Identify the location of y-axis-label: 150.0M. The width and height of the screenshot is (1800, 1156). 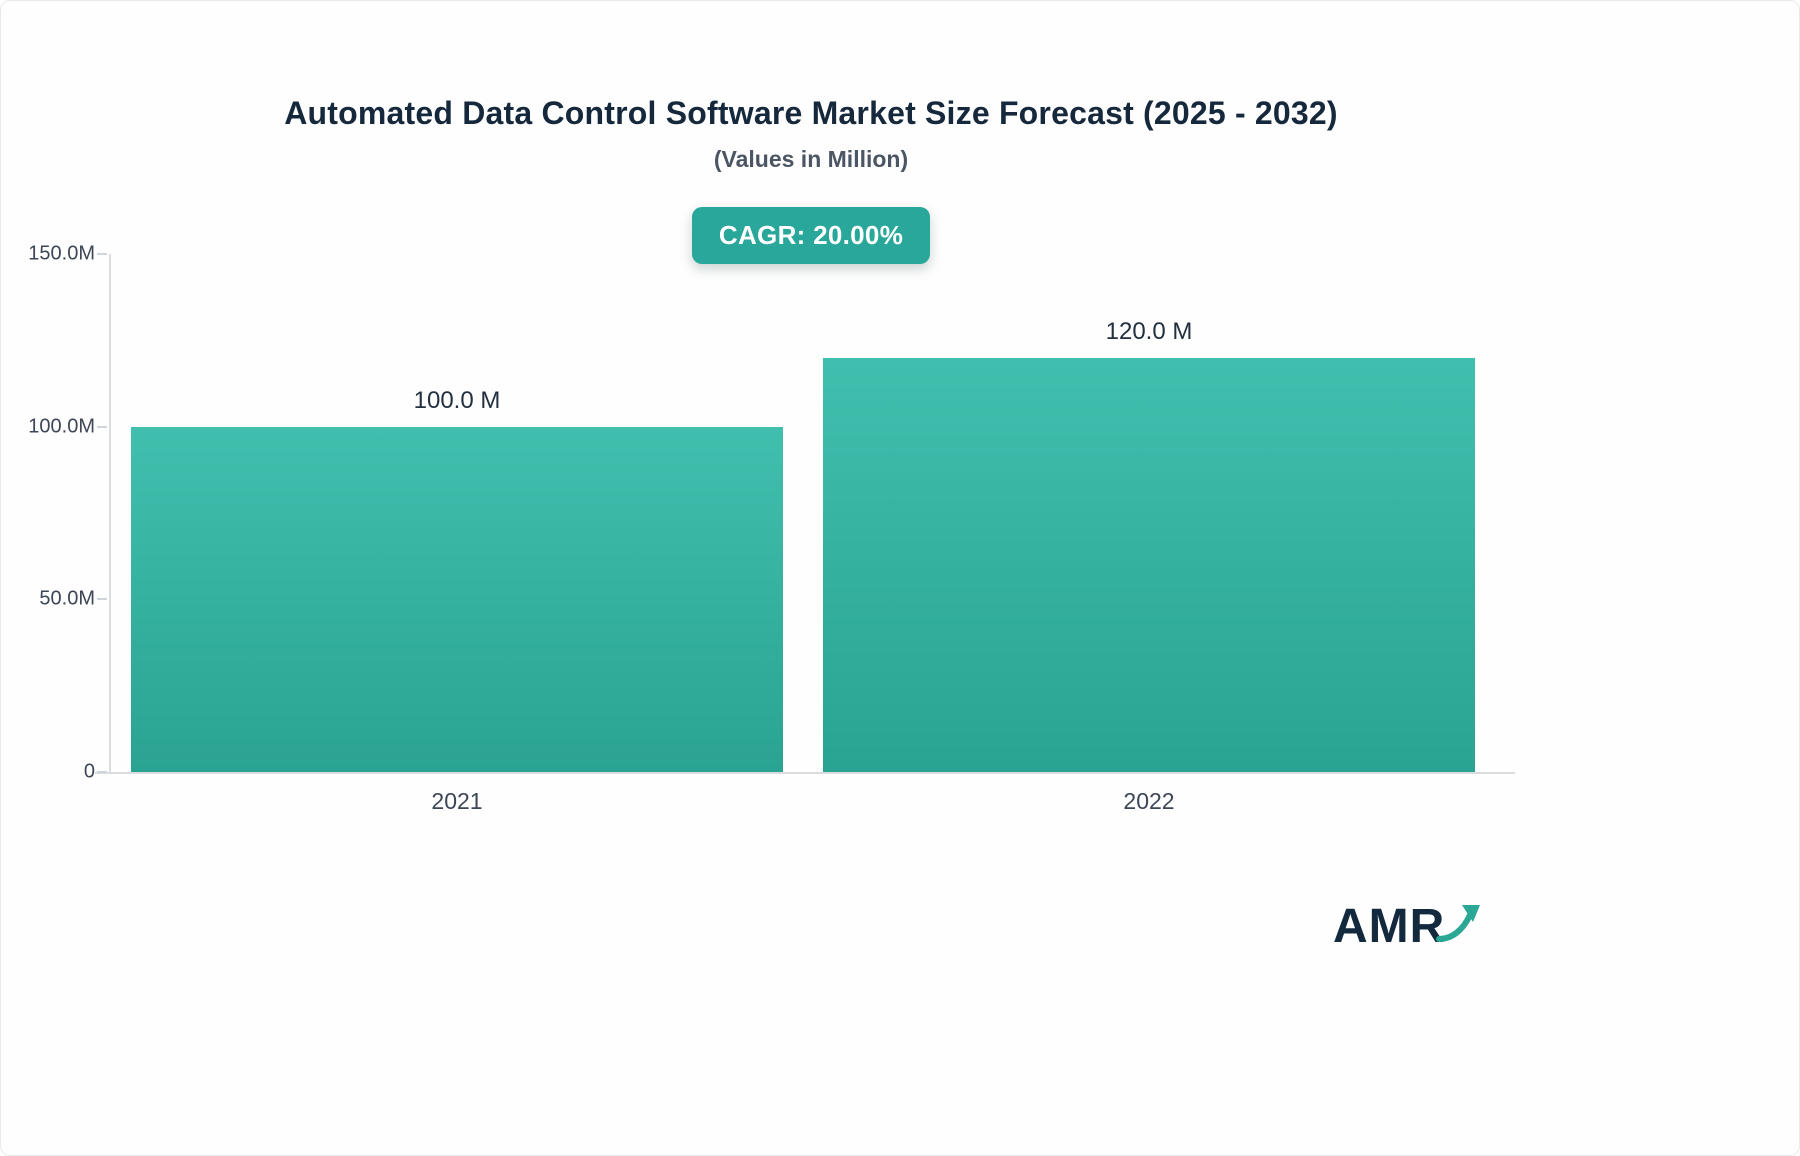
(61, 253).